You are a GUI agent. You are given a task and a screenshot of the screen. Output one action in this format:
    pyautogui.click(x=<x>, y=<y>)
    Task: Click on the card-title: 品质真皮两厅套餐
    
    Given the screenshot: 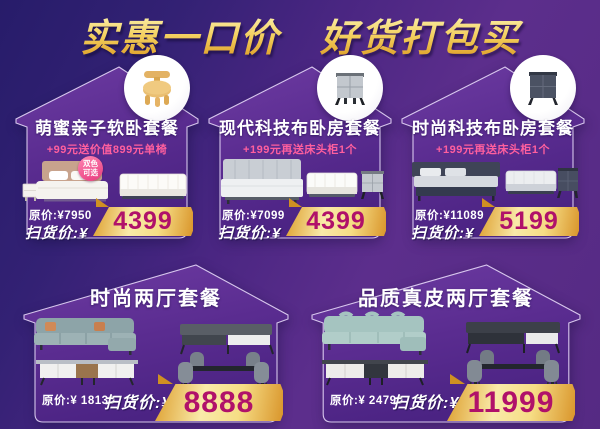 What is the action you would take?
    pyautogui.click(x=446, y=299)
    